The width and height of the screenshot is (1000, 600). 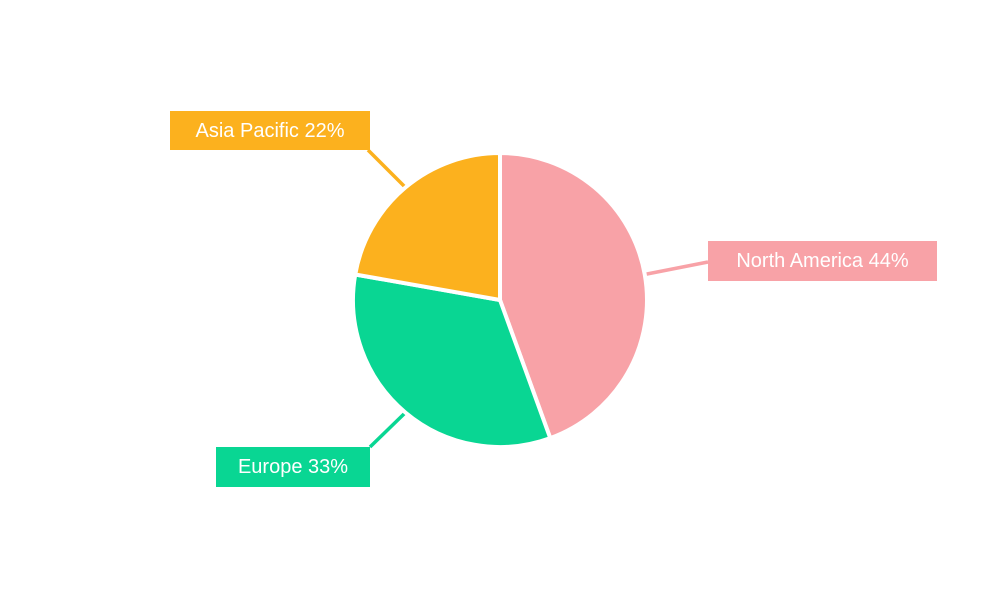 What do you see at coordinates (573, 296) in the screenshot?
I see `pie-slice-north-america` at bounding box center [573, 296].